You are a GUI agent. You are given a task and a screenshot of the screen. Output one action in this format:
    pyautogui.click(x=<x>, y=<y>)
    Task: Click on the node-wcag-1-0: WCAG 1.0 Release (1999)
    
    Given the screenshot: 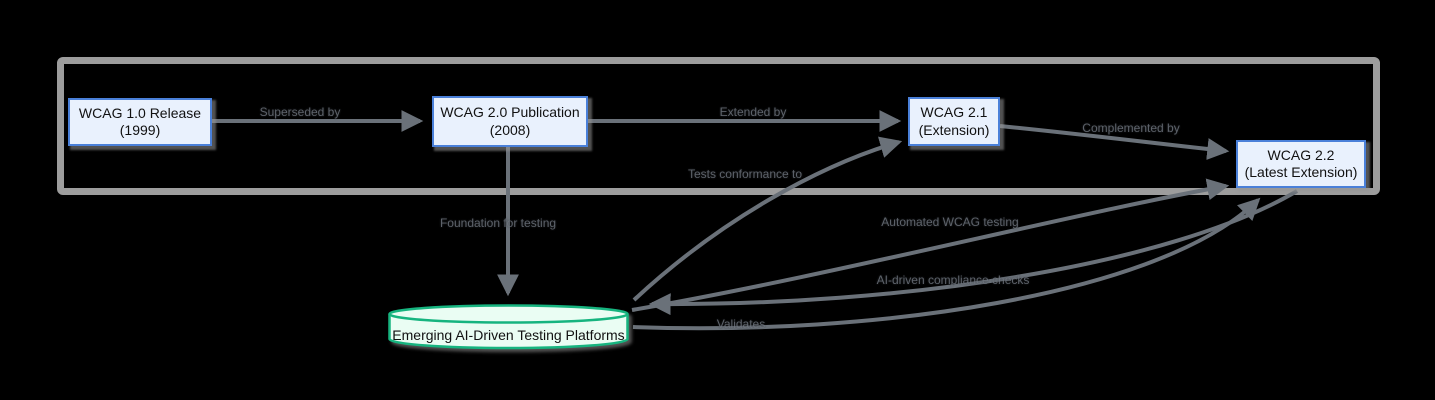 What is the action you would take?
    pyautogui.click(x=140, y=122)
    